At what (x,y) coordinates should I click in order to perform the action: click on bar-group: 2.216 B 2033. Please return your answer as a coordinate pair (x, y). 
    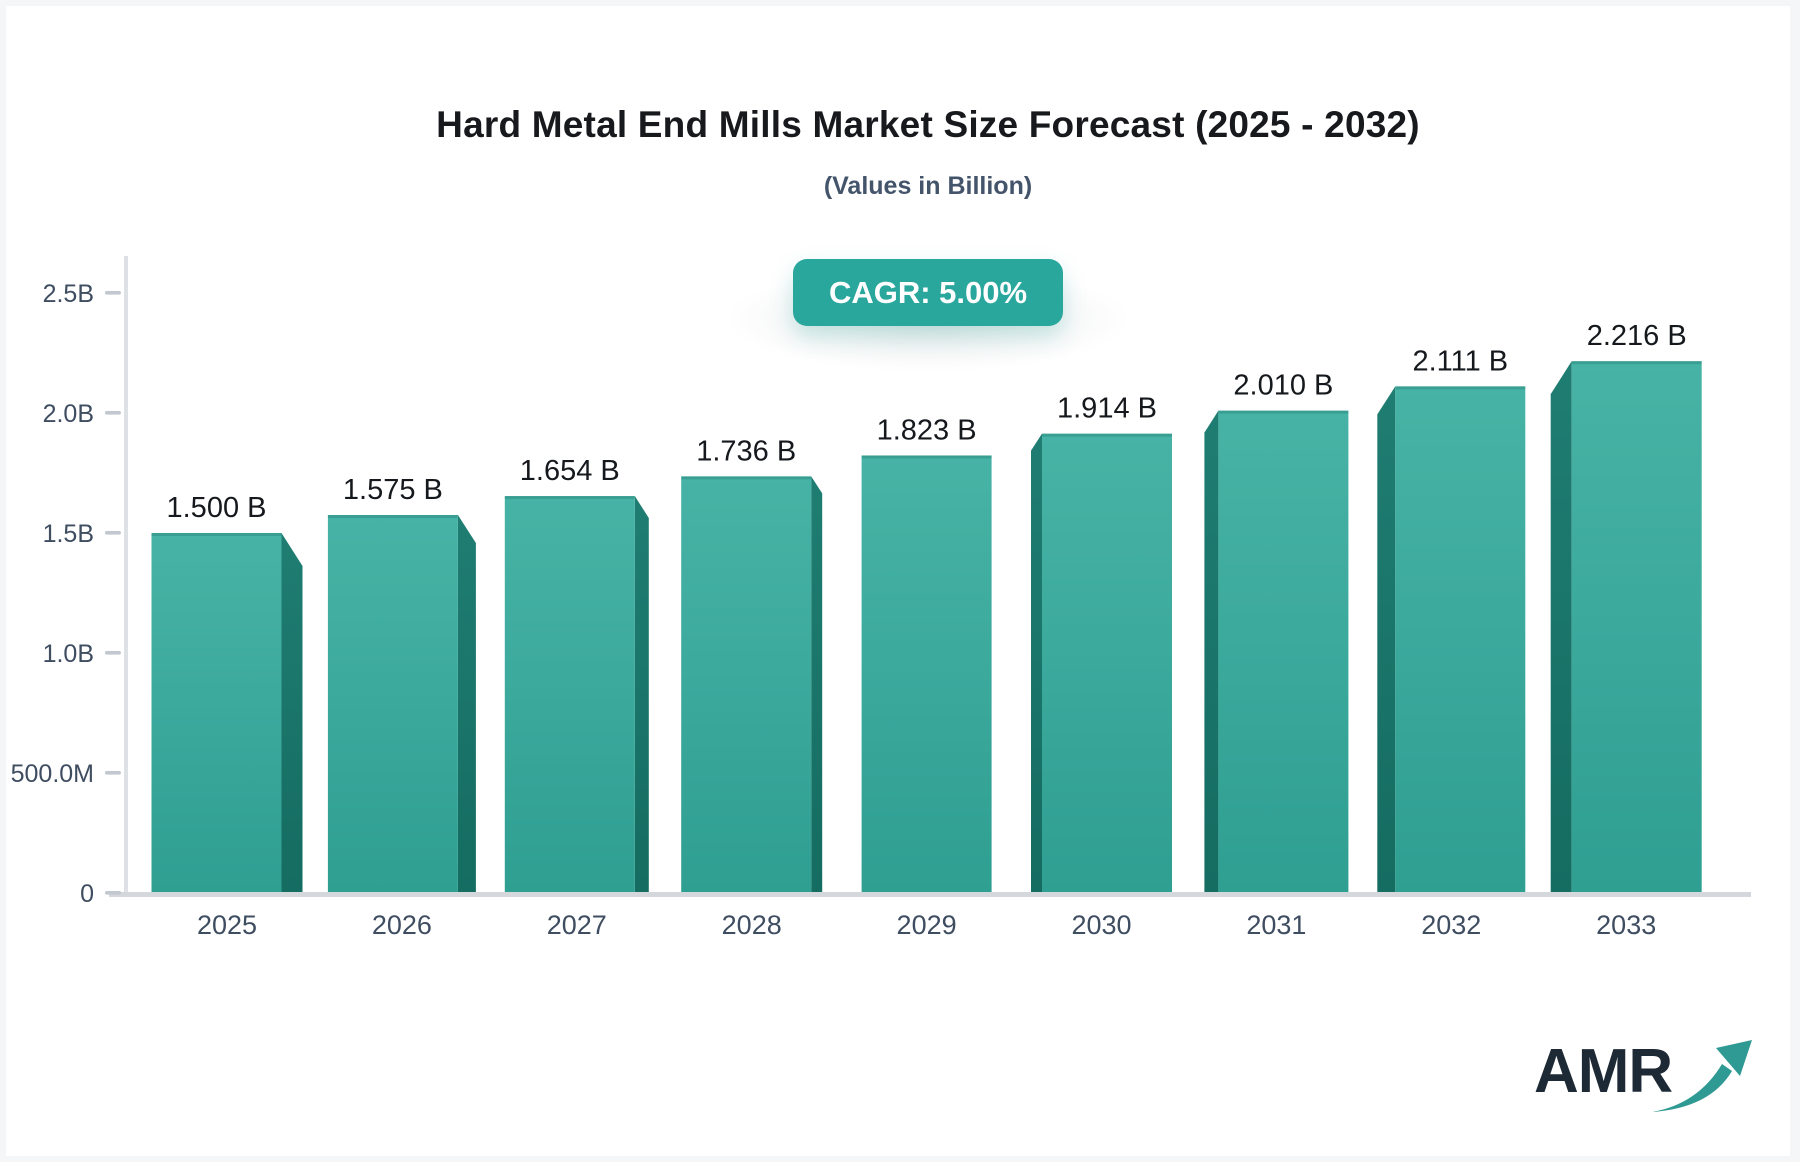
    Looking at the image, I should click on (1626, 630).